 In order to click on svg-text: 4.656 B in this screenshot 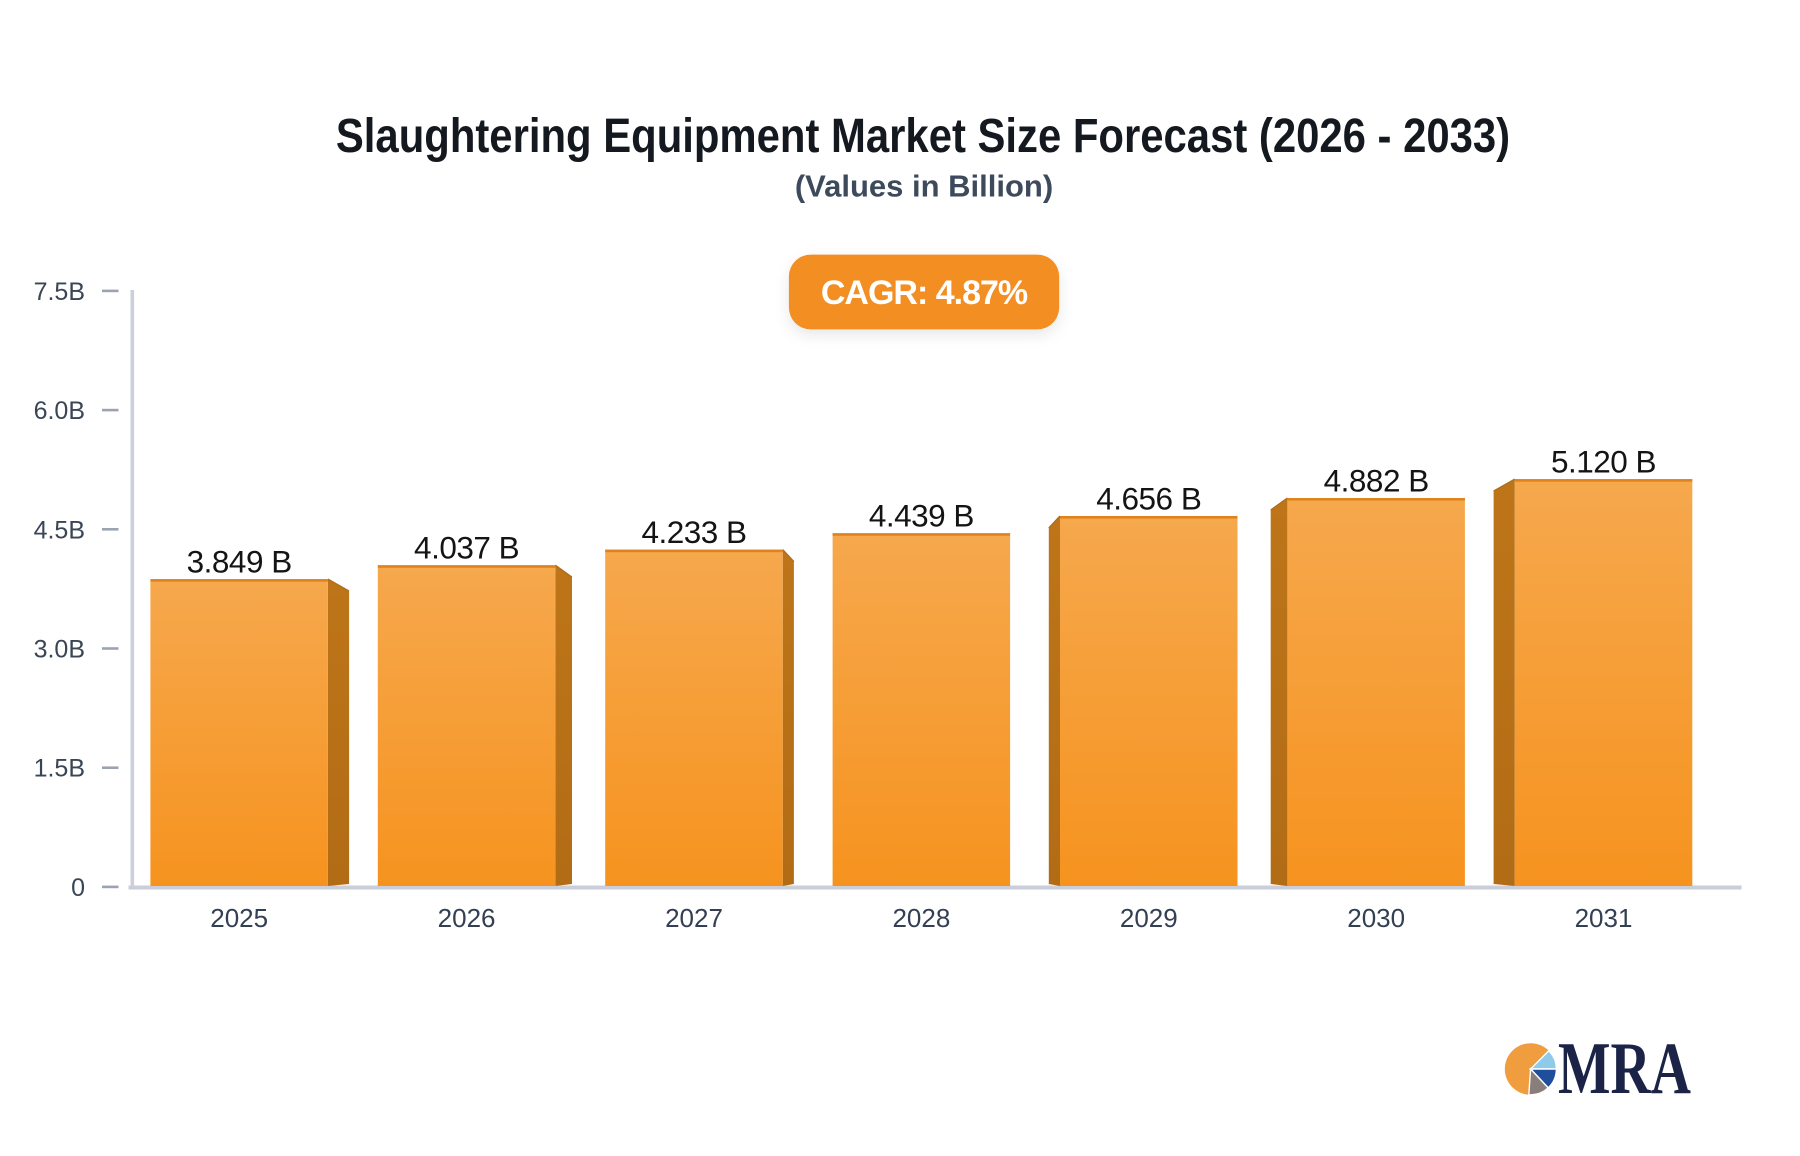, I will do `click(1148, 499)`.